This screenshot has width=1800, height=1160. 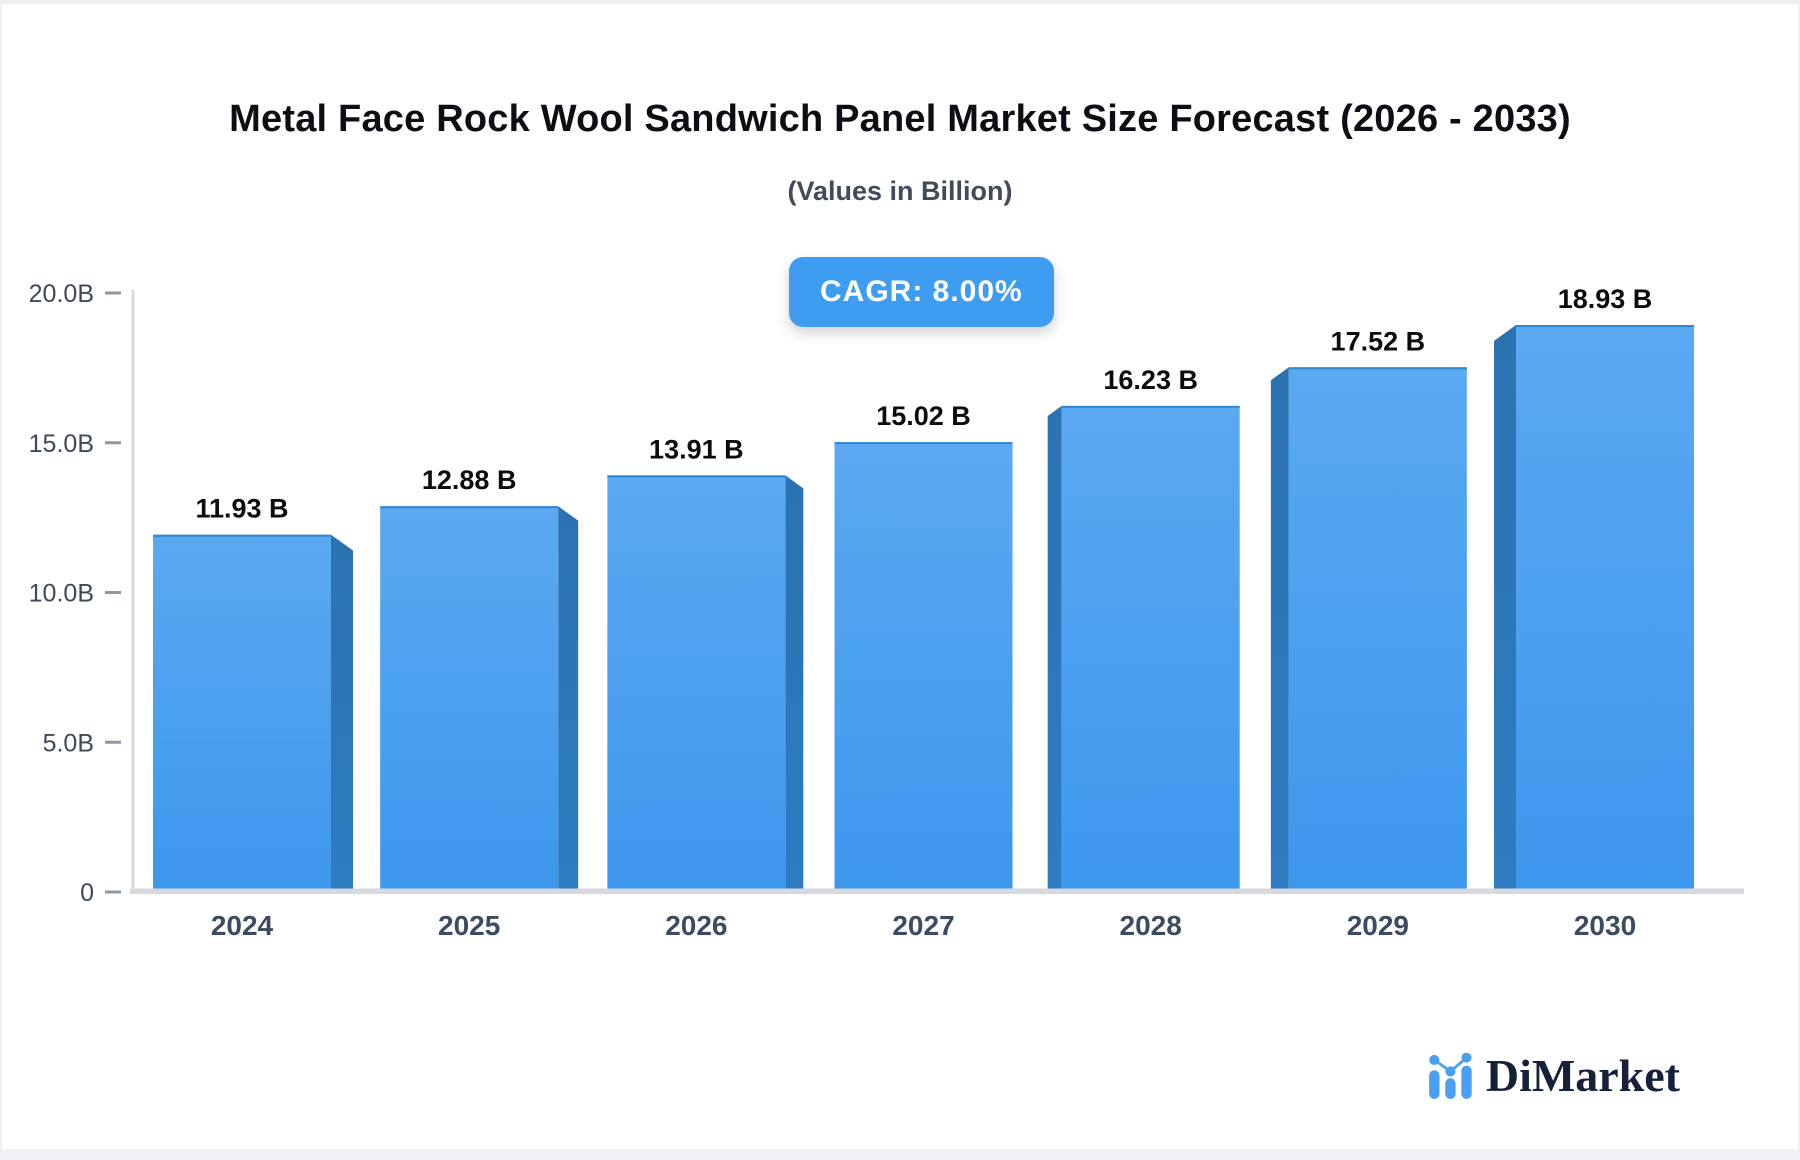 I want to click on y-tick-label: 10.0B, so click(x=61, y=594).